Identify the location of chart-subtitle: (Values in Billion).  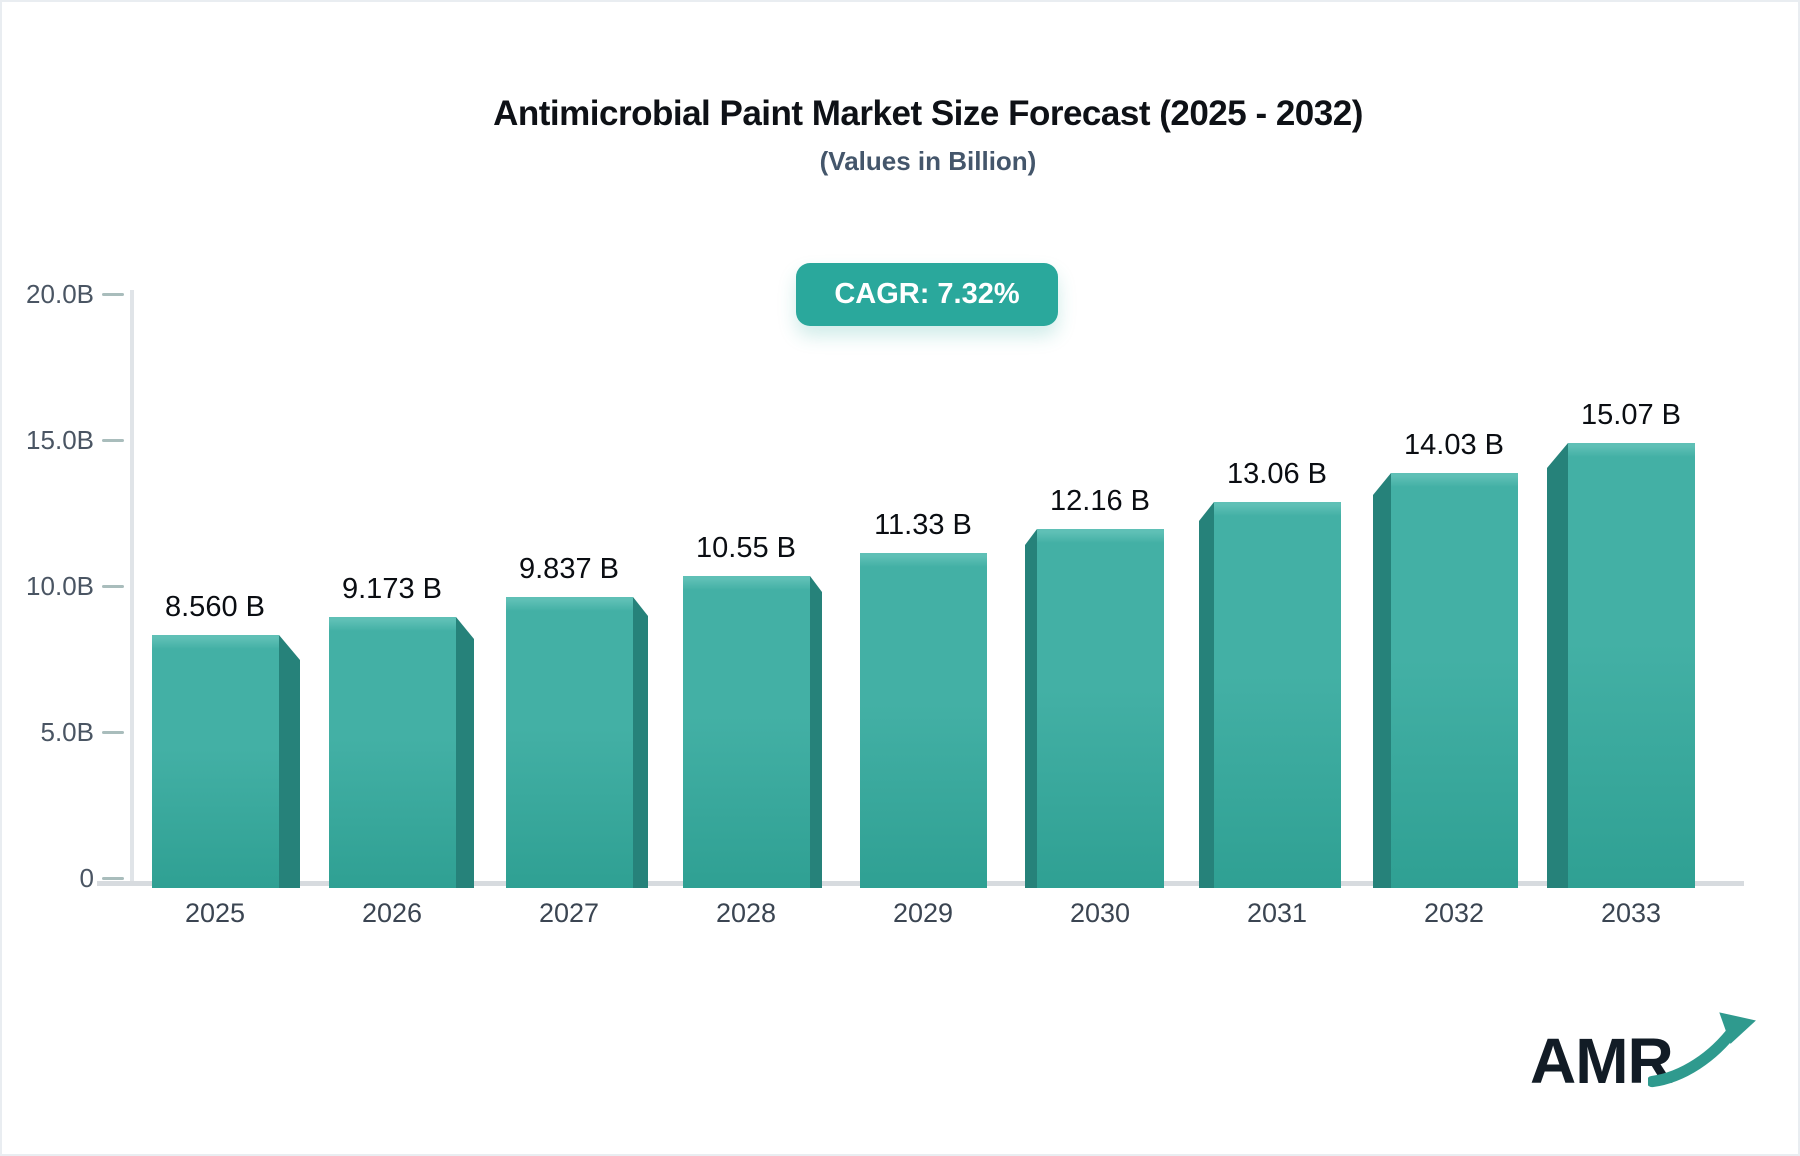
(928, 161).